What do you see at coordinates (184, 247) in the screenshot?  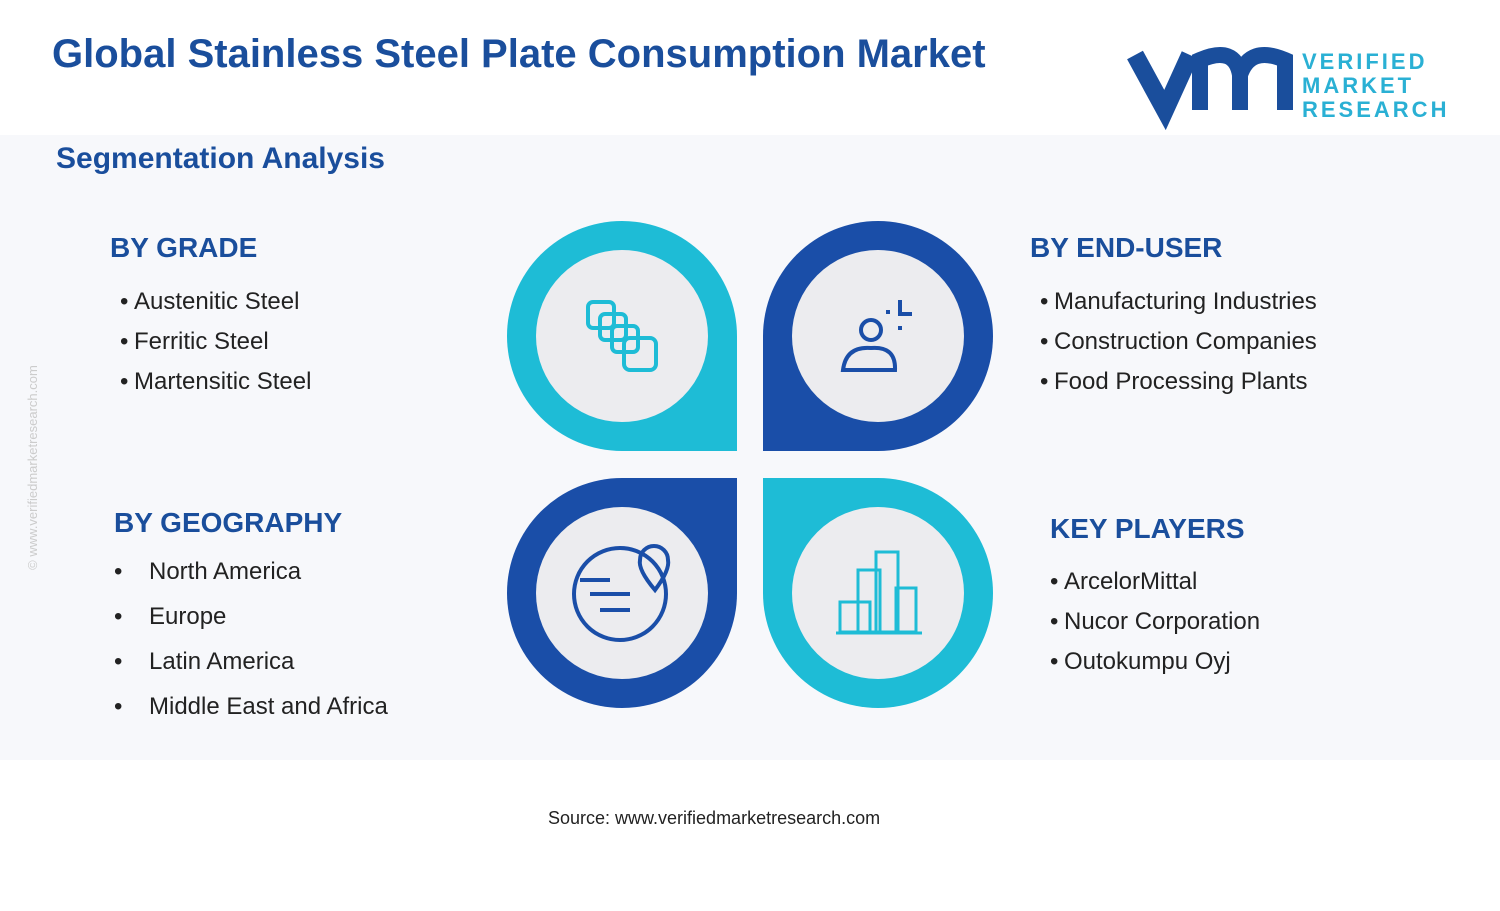 I see `segment-title: BY GRADE` at bounding box center [184, 247].